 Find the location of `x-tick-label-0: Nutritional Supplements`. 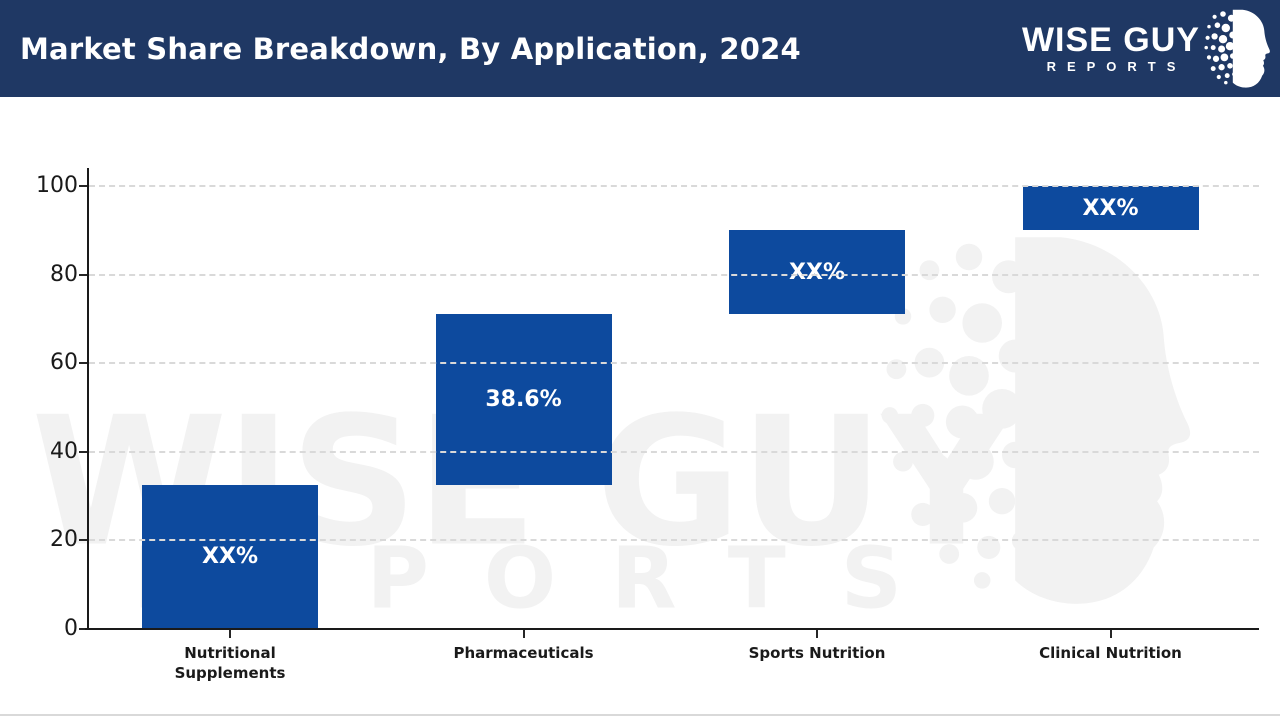

x-tick-label-0: Nutritional Supplements is located at coordinates (230, 663).